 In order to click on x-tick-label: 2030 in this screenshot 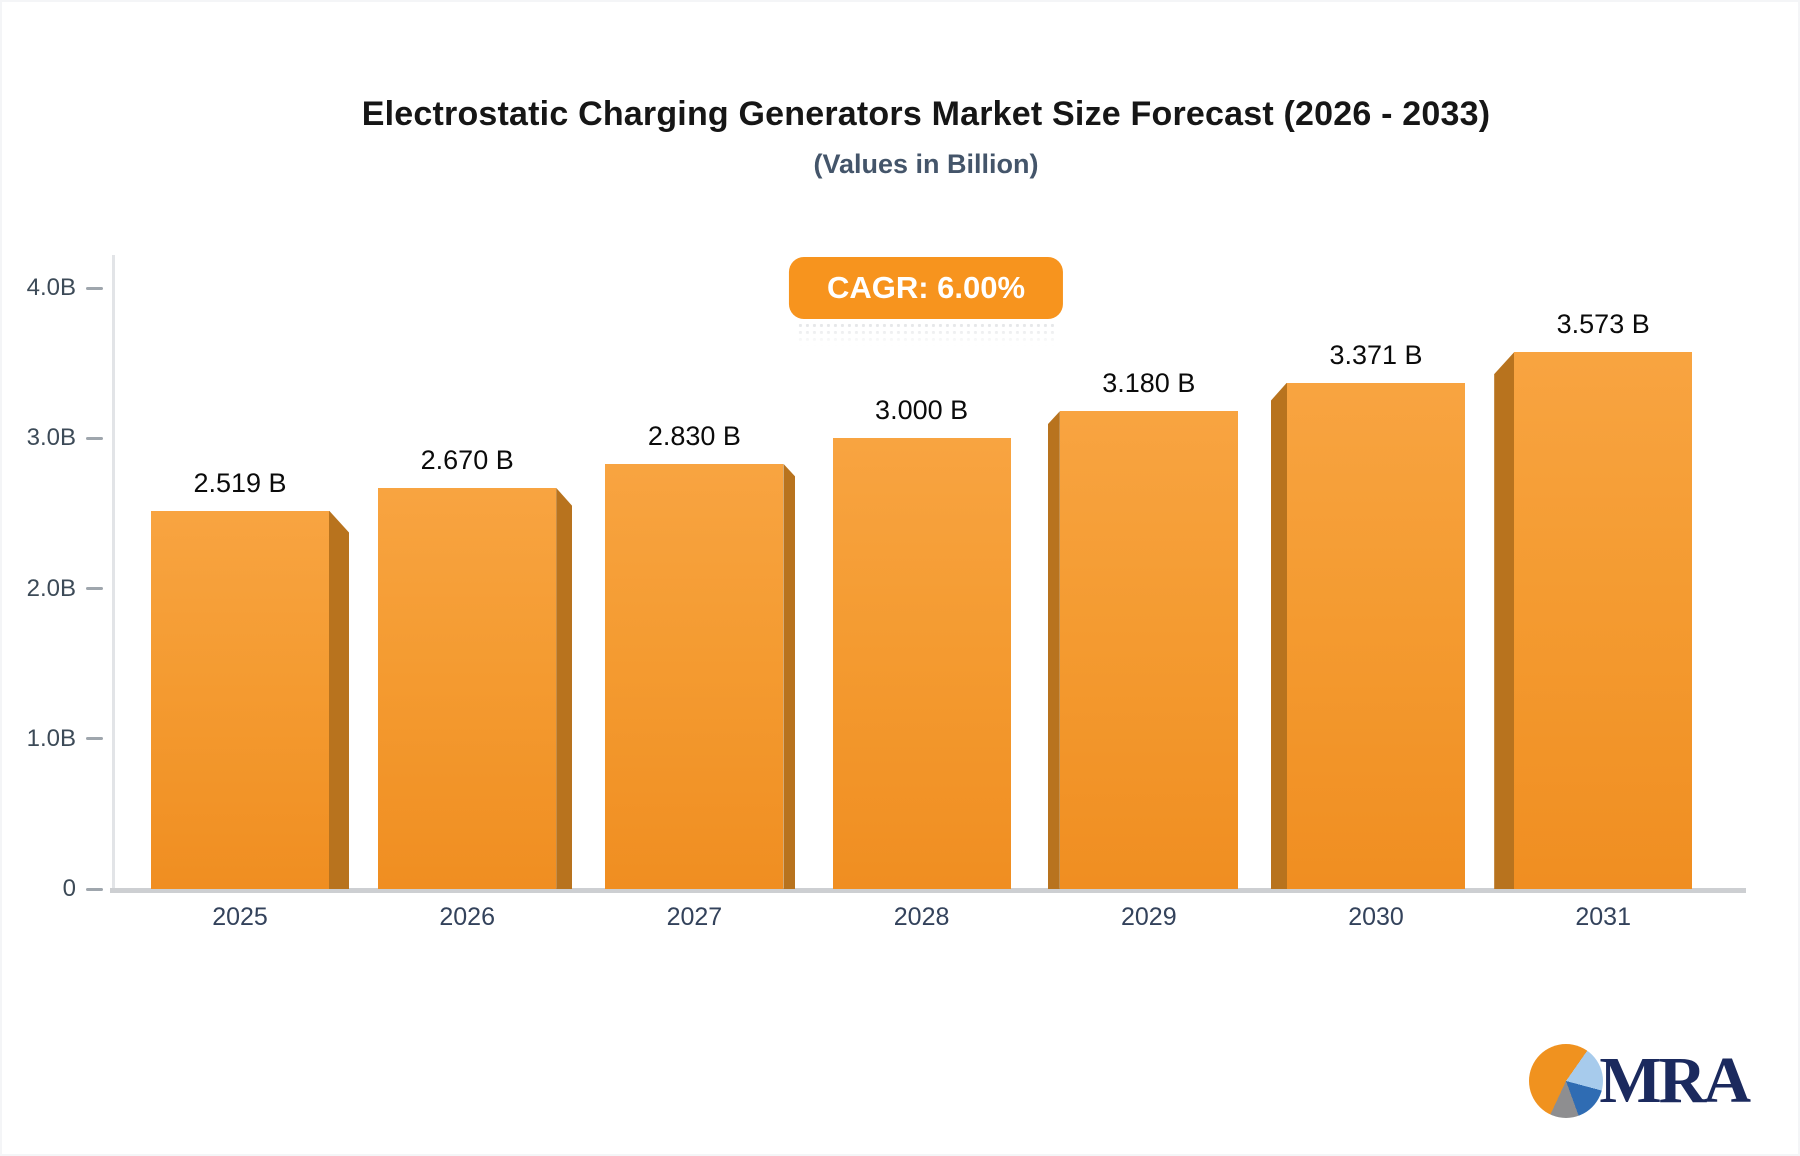, I will do `click(1376, 917)`.